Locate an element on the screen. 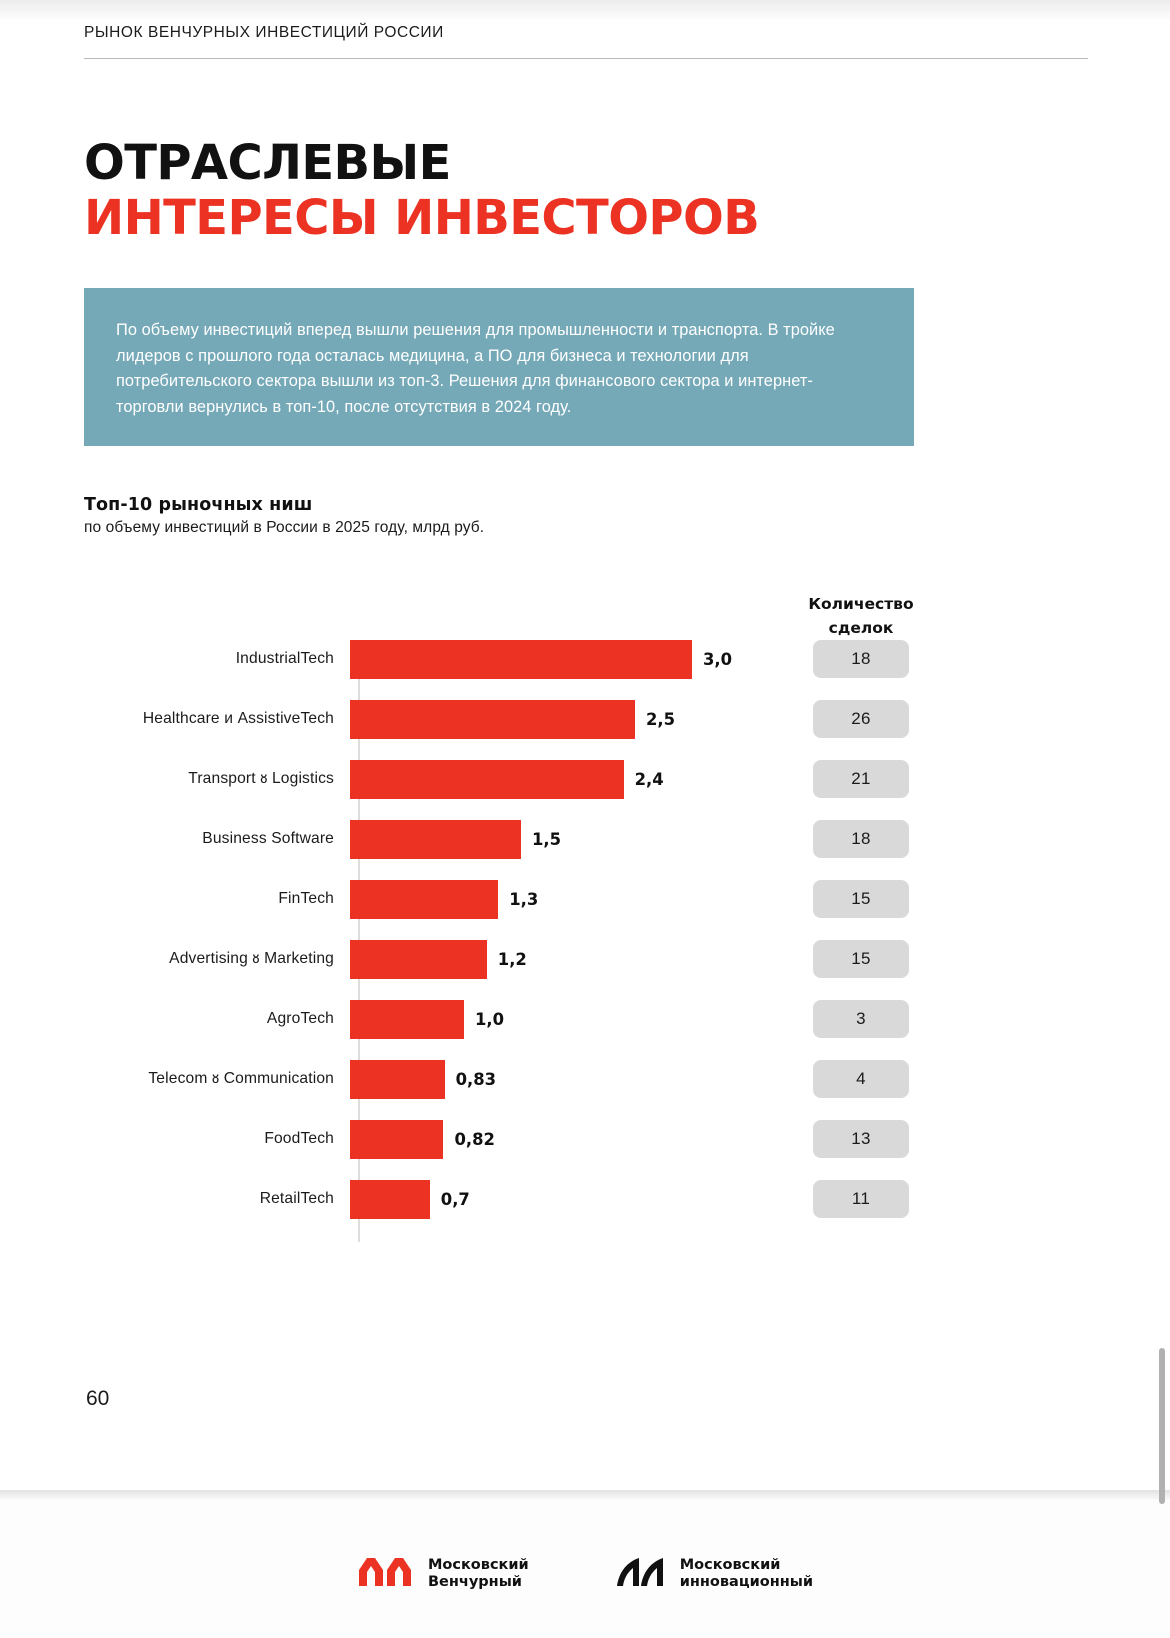 This screenshot has height=1638, width=1170. chart-bar-zone: 0,83 is located at coordinates (560, 1079).